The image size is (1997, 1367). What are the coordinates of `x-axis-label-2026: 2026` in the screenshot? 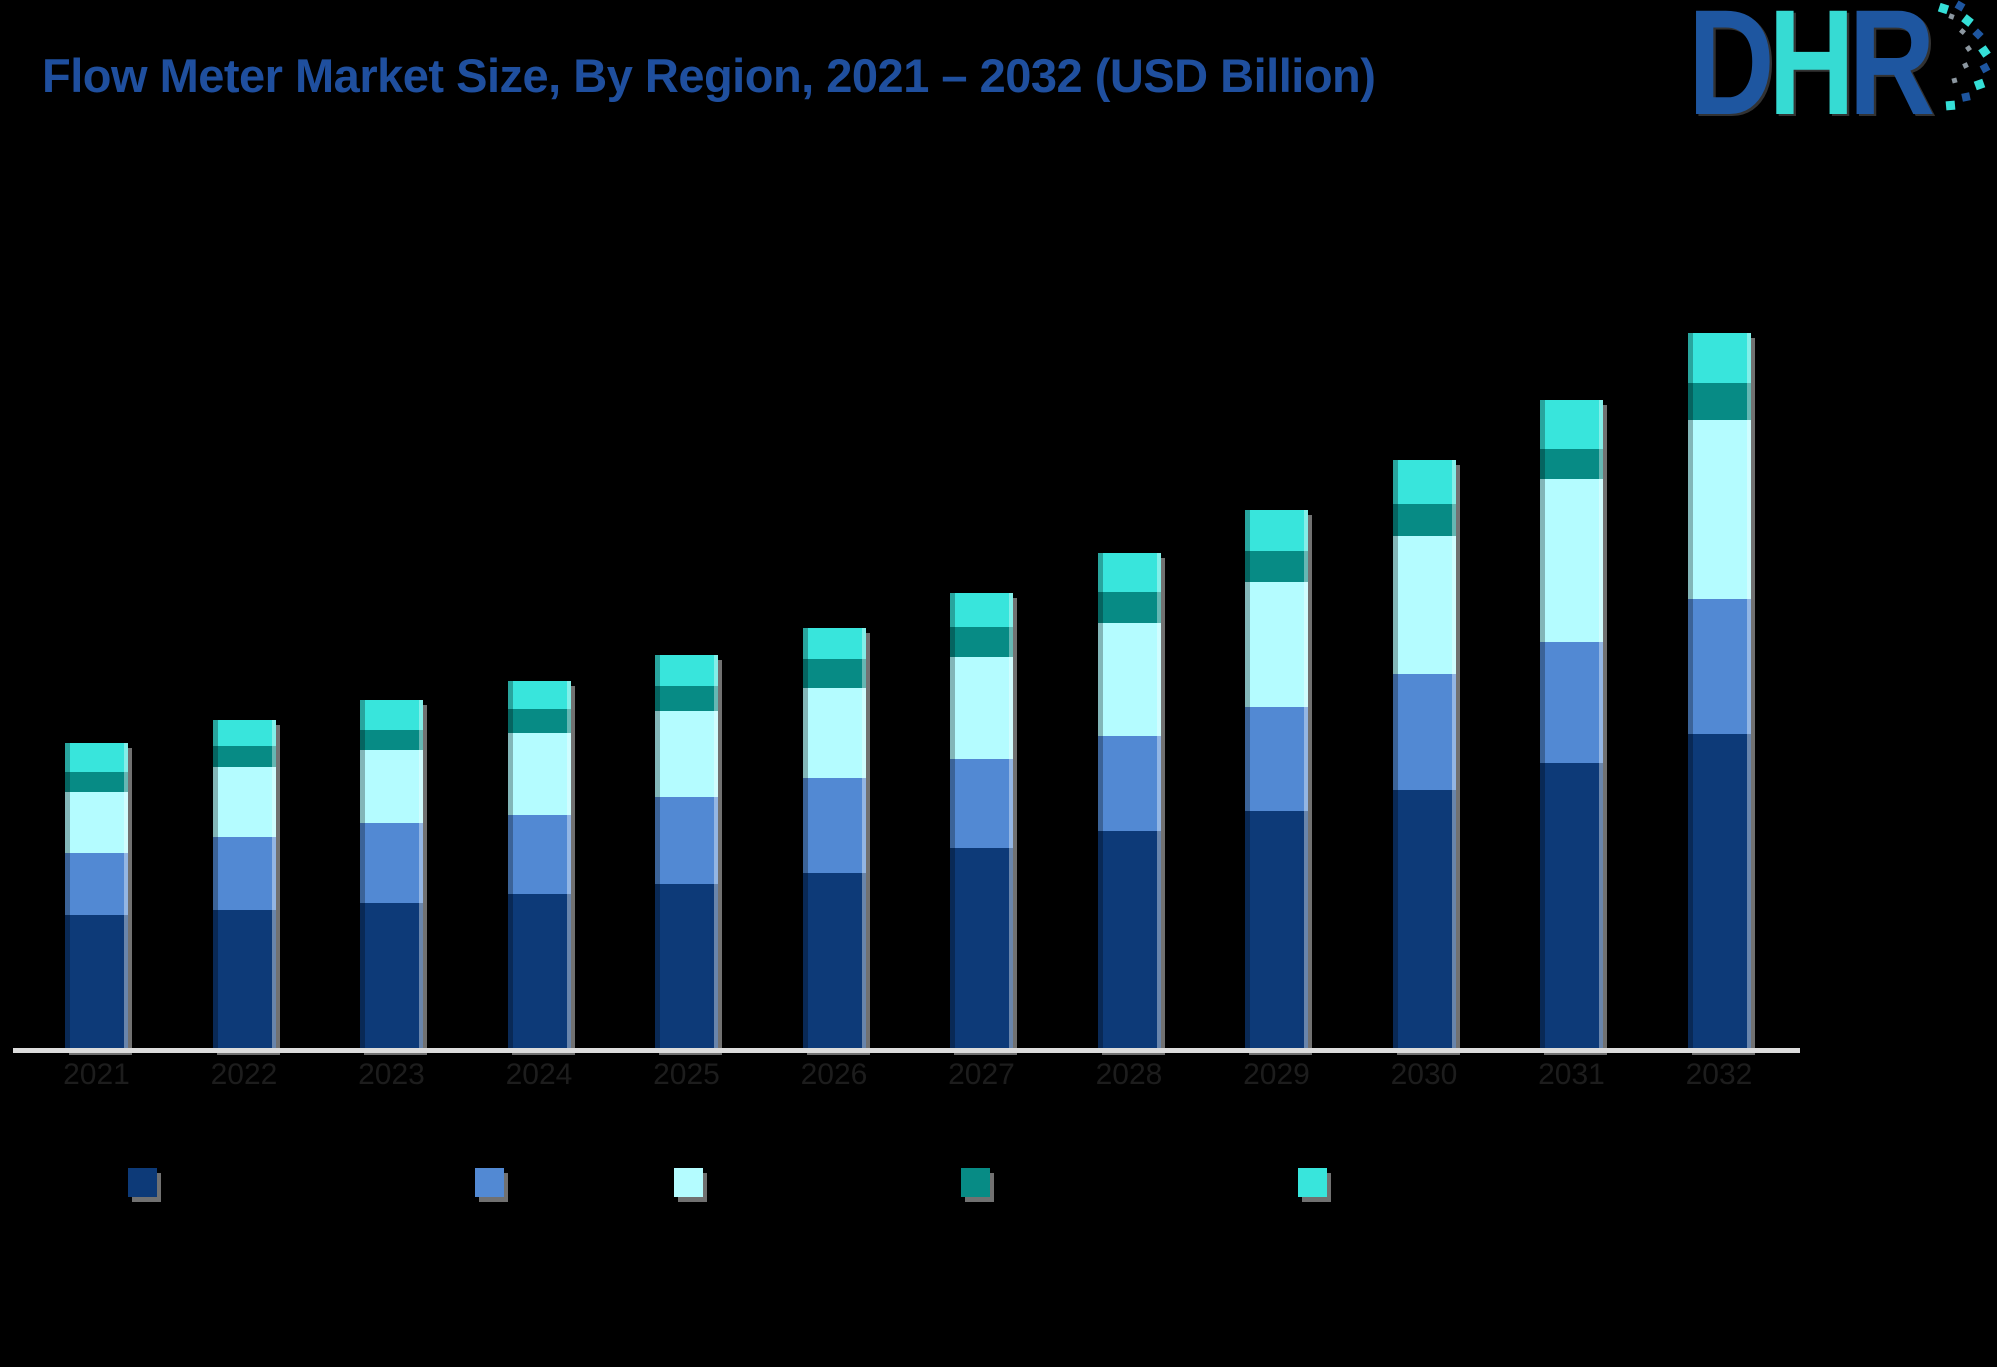 It's located at (834, 1074).